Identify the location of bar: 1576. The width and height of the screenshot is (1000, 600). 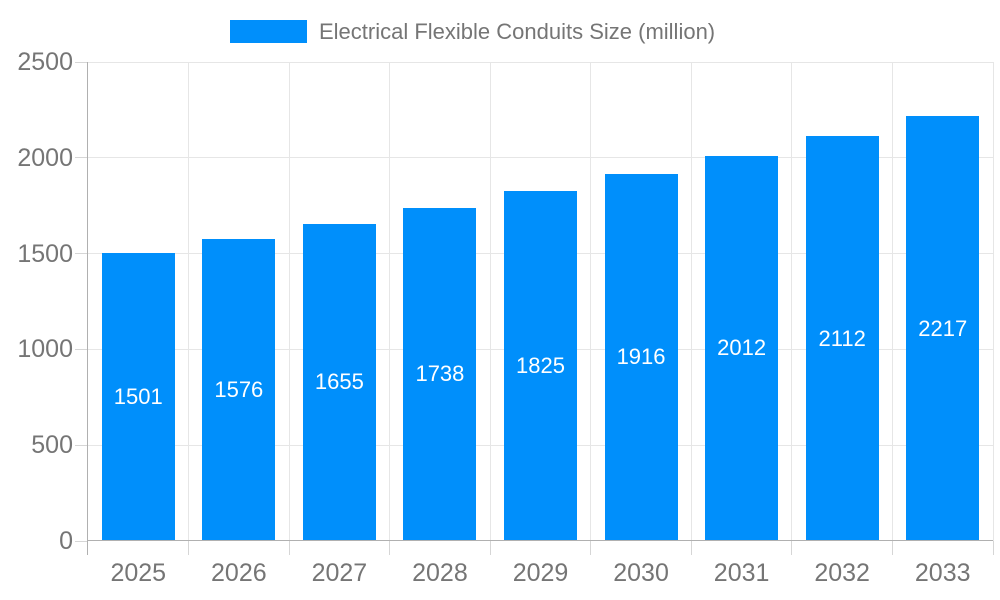
(239, 390).